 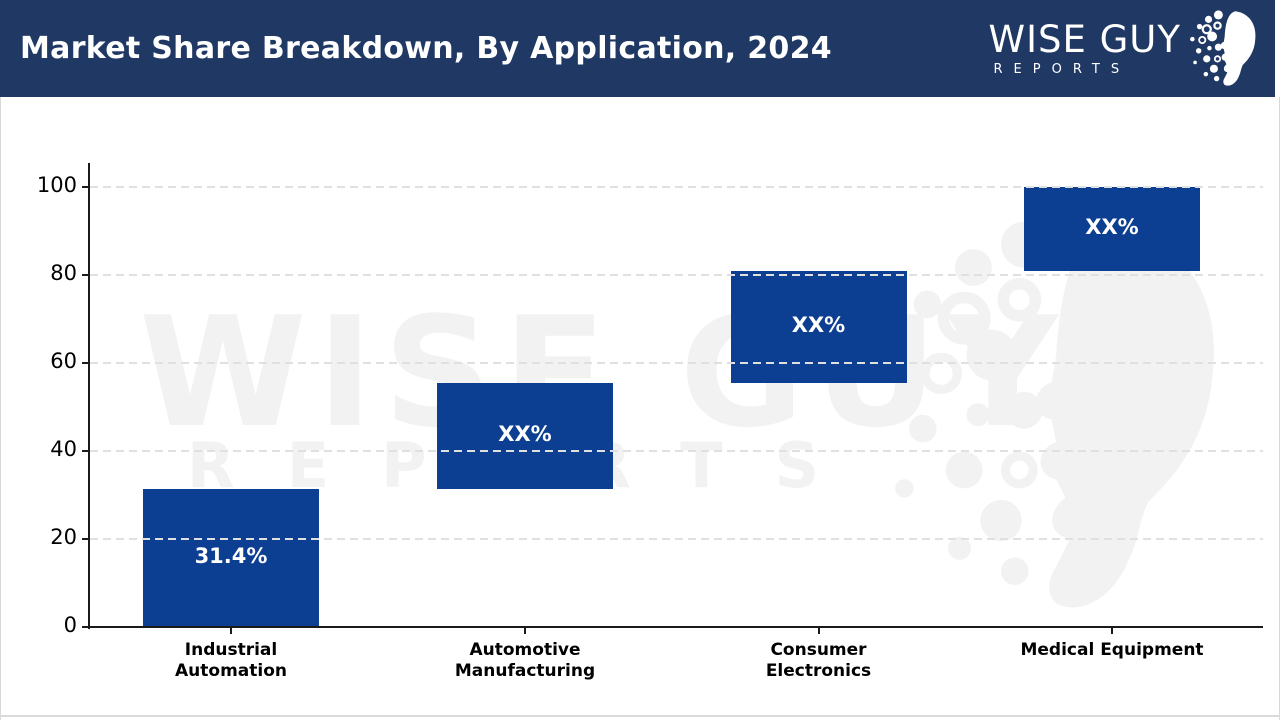 I want to click on x-category-label-2: Consumer Electronics, so click(x=818, y=660).